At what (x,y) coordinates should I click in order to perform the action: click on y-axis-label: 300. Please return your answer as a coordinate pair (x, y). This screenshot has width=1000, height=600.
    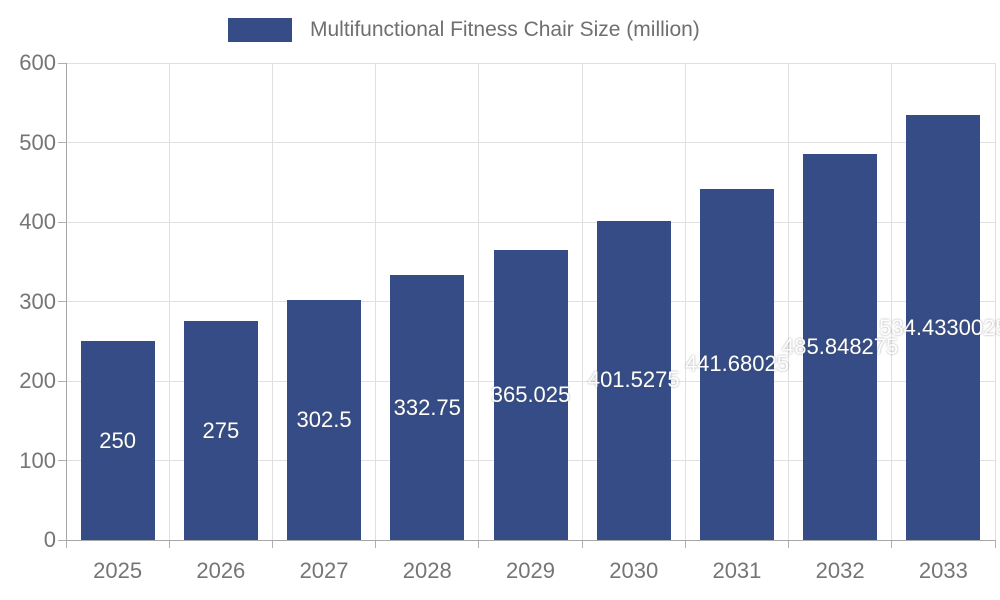
    Looking at the image, I should click on (37, 301).